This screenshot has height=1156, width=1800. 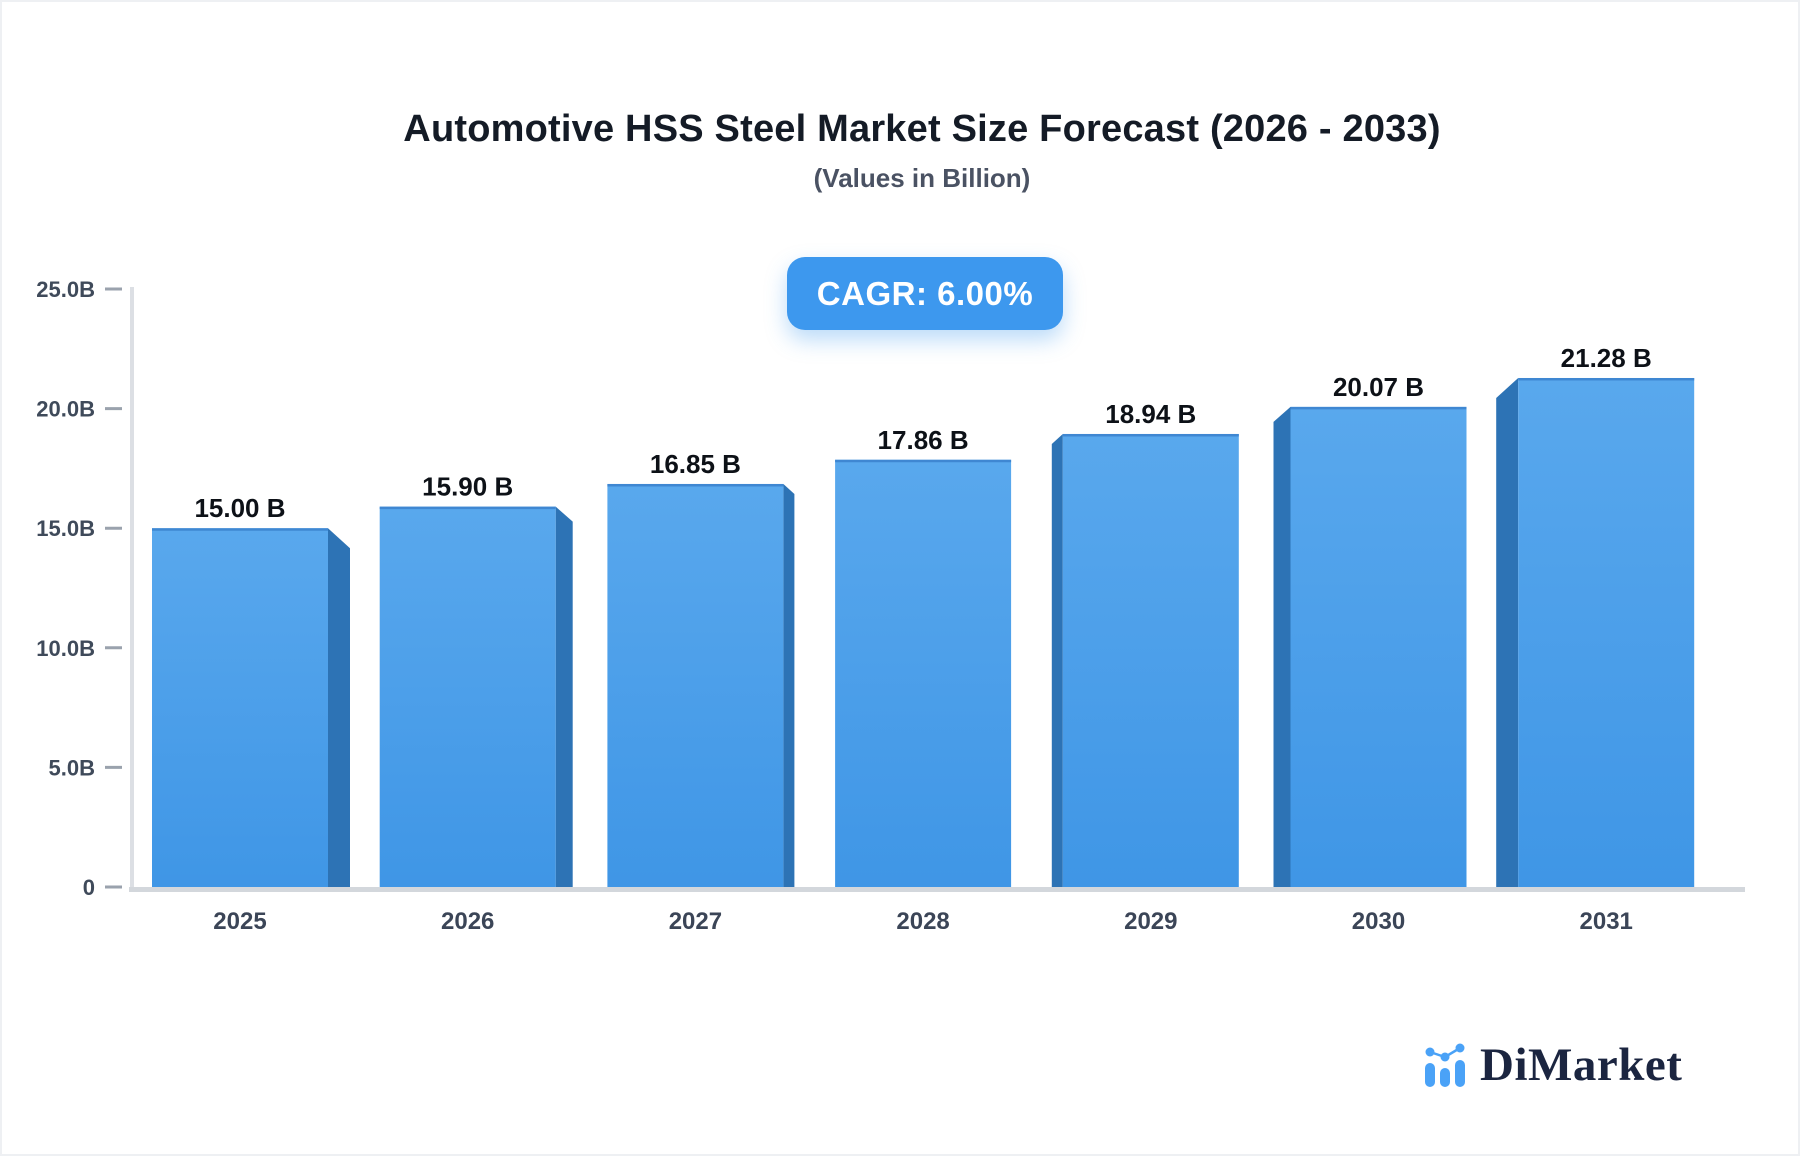 I want to click on mini-bar-chart-icon, so click(x=1445, y=1065).